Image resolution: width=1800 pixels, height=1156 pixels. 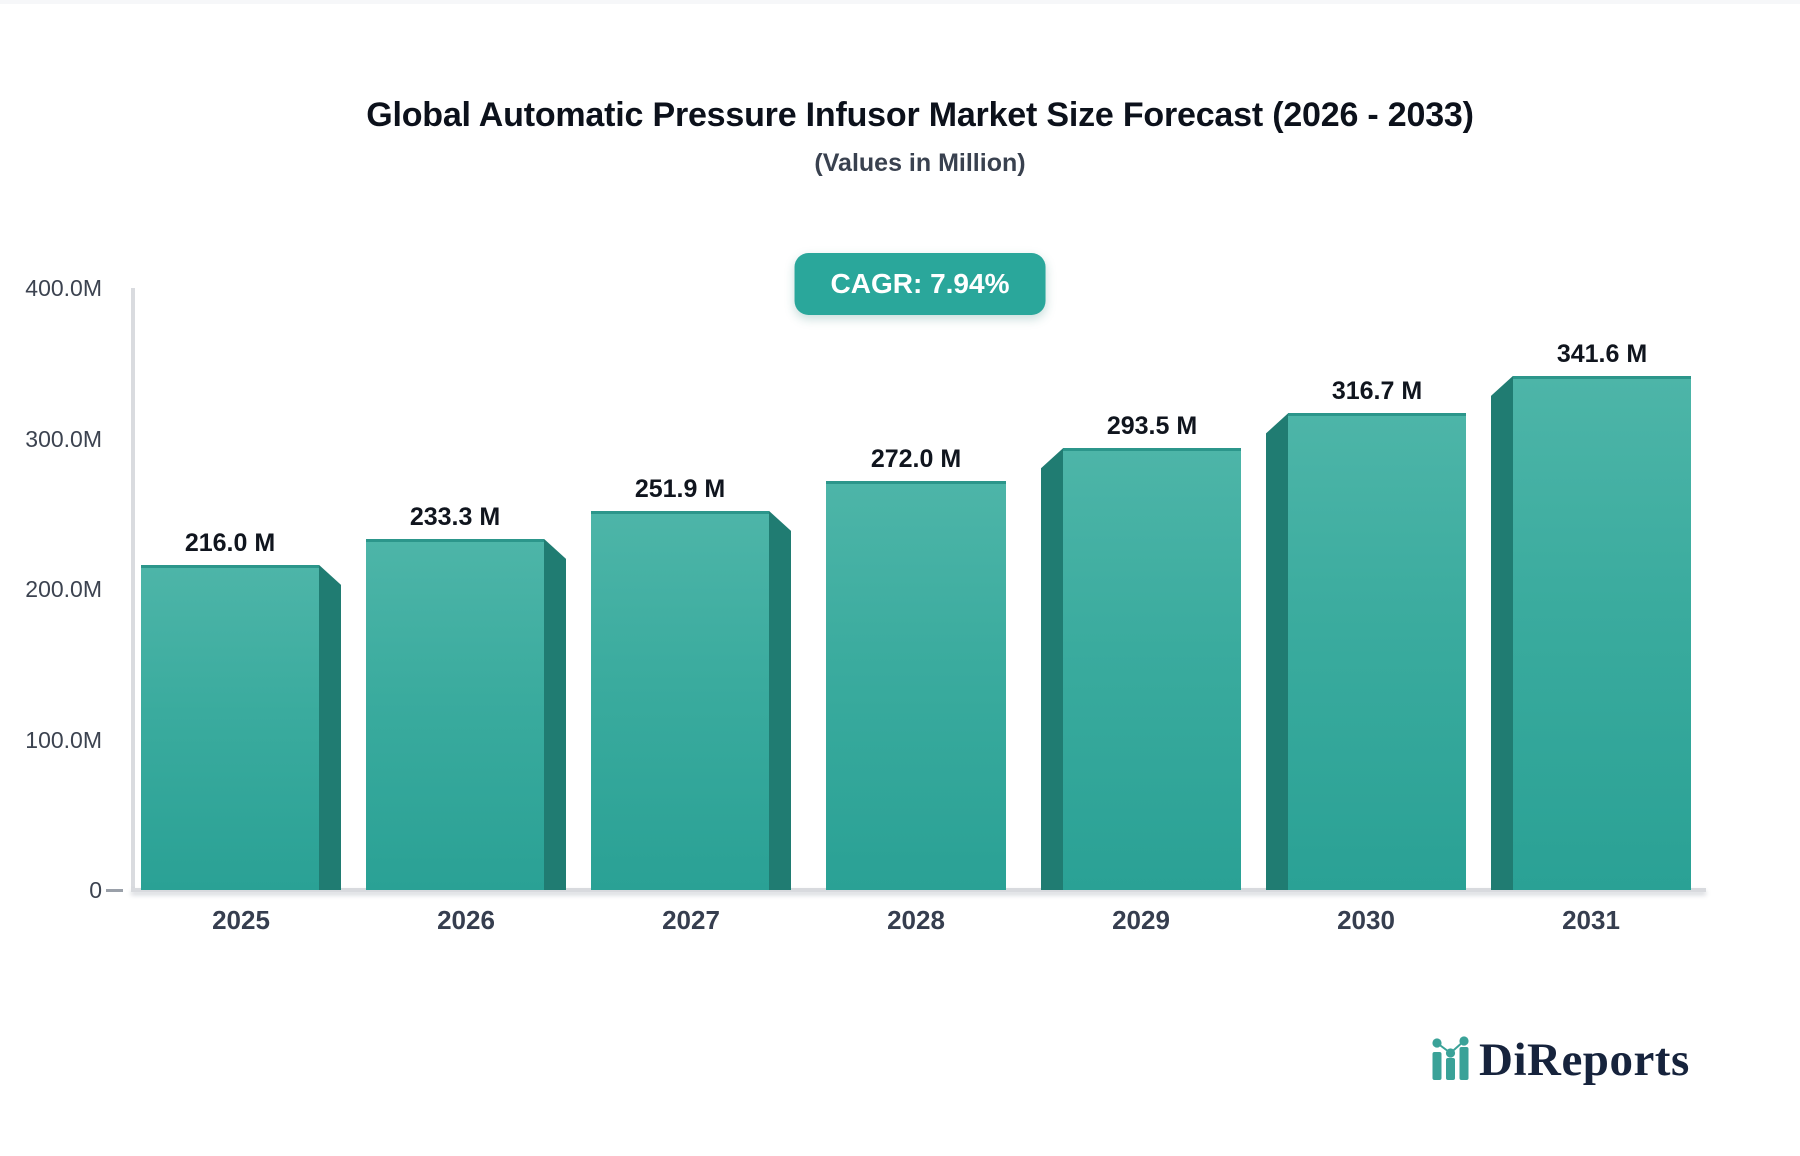 What do you see at coordinates (1277, 651) in the screenshot?
I see `bar-side-2030` at bounding box center [1277, 651].